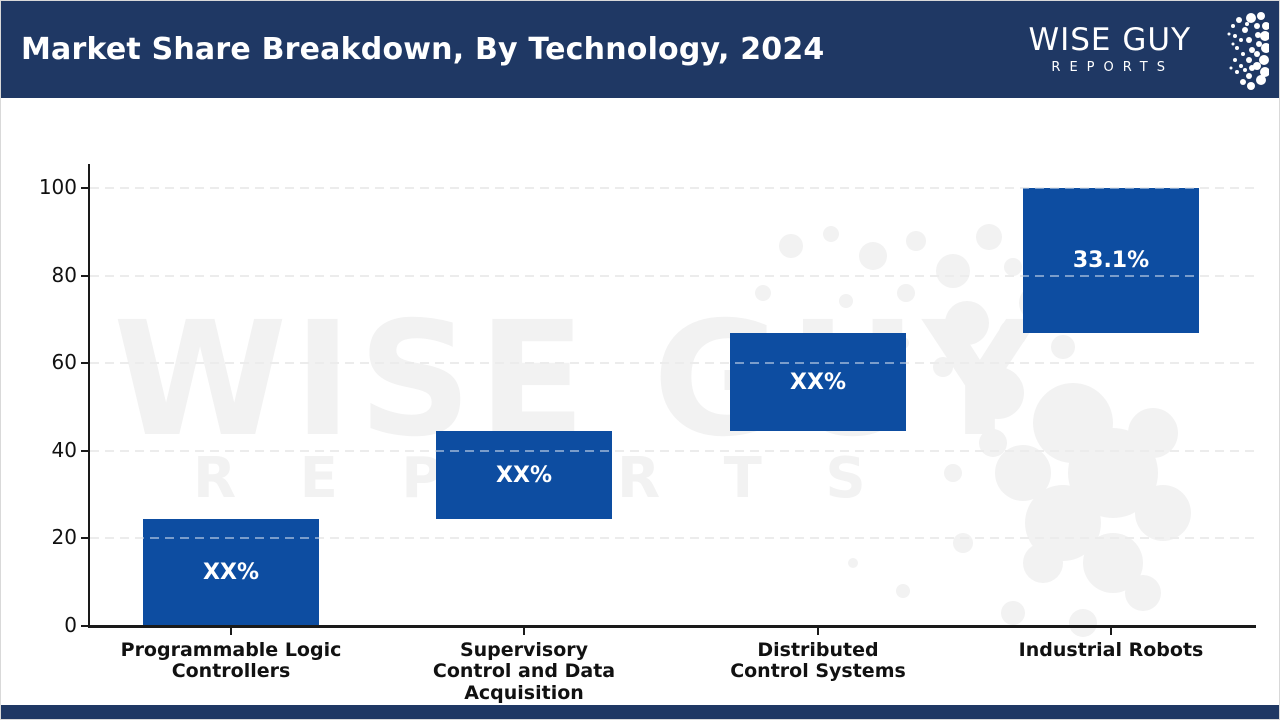  I want to click on y-tick-label: 60, so click(64, 362).